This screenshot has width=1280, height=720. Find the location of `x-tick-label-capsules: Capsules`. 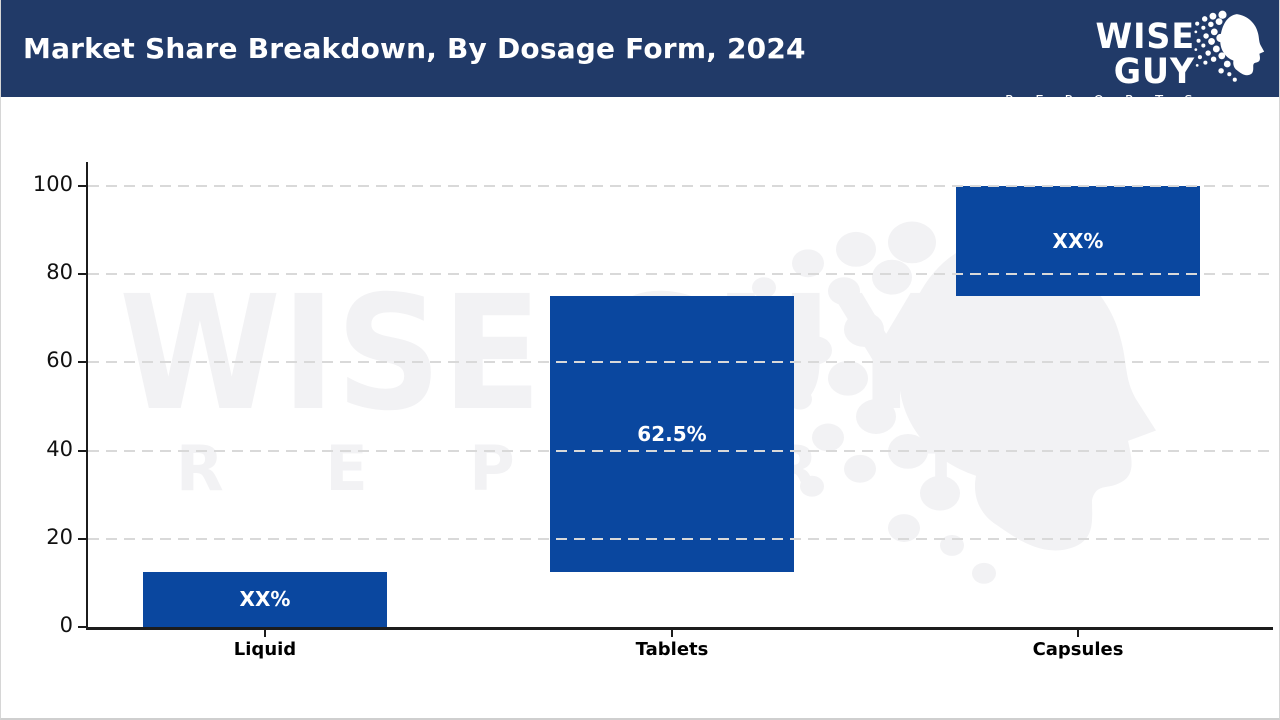

x-tick-label-capsules: Capsules is located at coordinates (1078, 649).